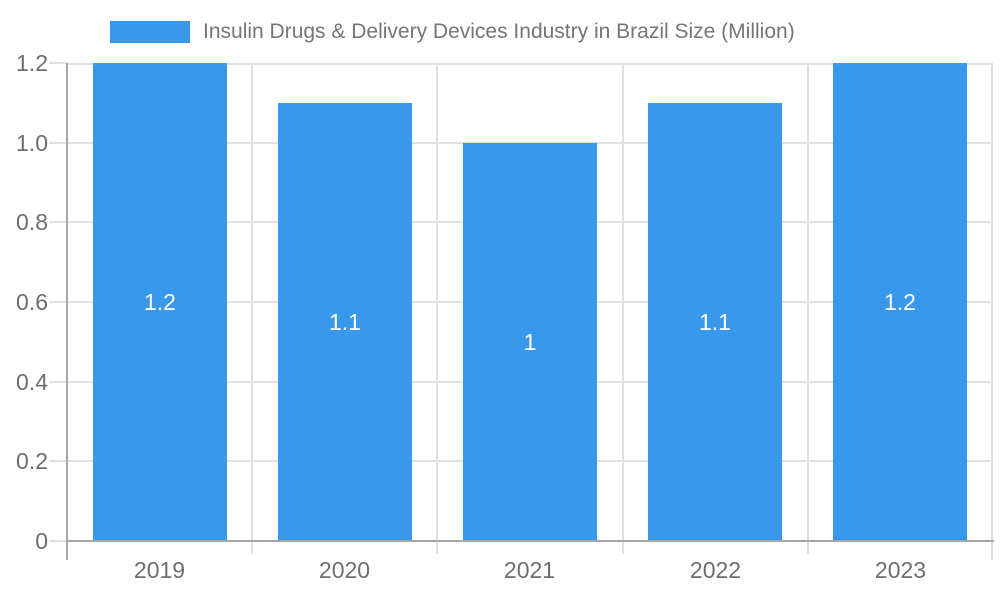  I want to click on x-axis-label: 2020, so click(344, 570).